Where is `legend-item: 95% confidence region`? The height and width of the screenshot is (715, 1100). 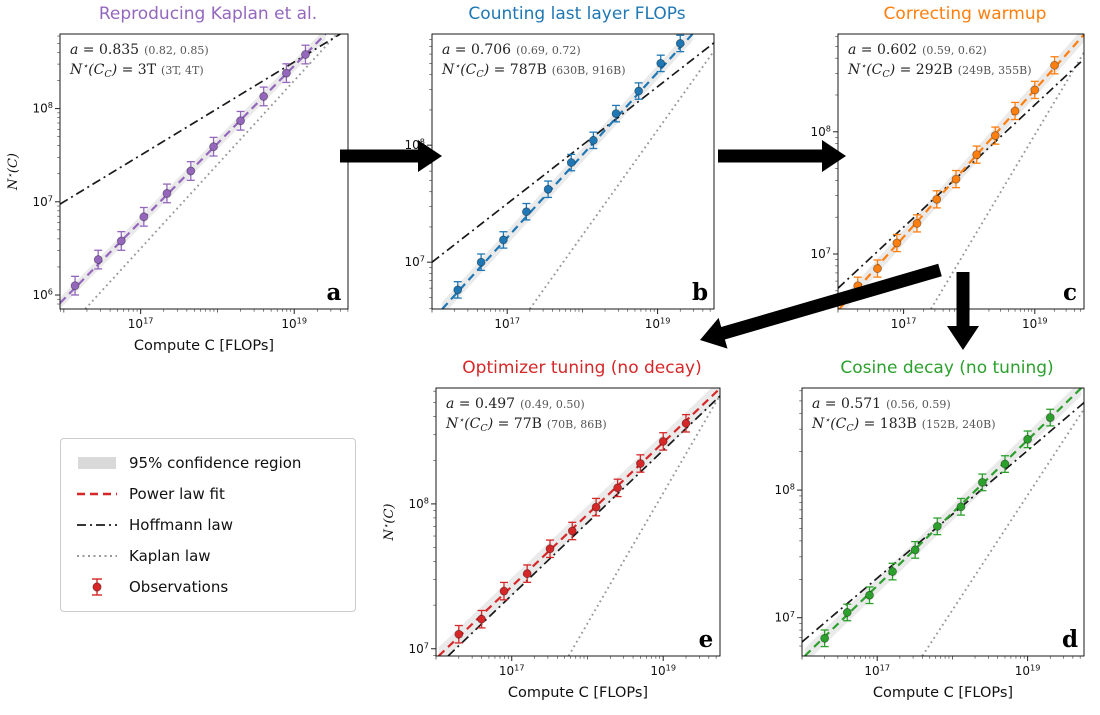
legend-item: 95% confidence region is located at coordinates (208, 463).